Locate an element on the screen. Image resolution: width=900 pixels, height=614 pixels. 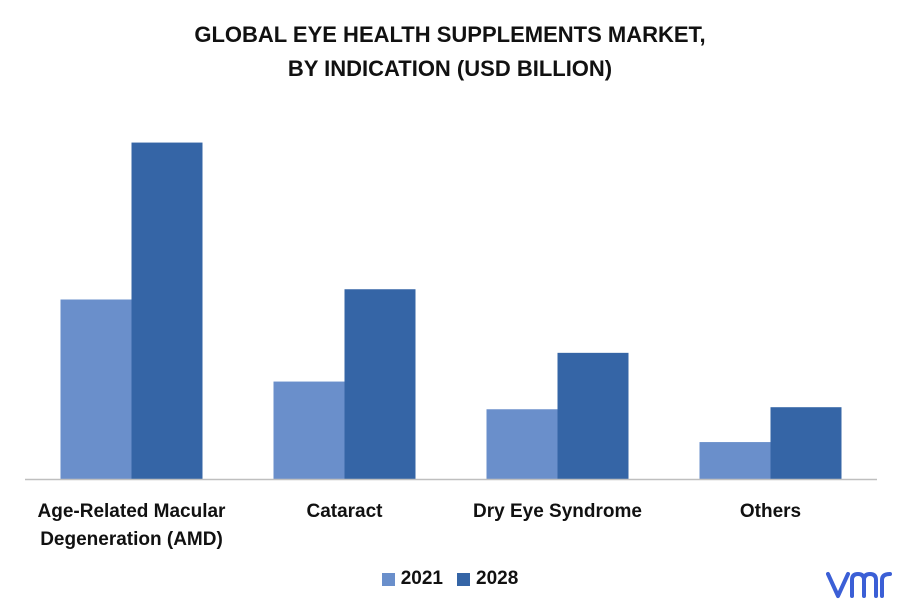
legend-swatch-2028 is located at coordinates (463, 579).